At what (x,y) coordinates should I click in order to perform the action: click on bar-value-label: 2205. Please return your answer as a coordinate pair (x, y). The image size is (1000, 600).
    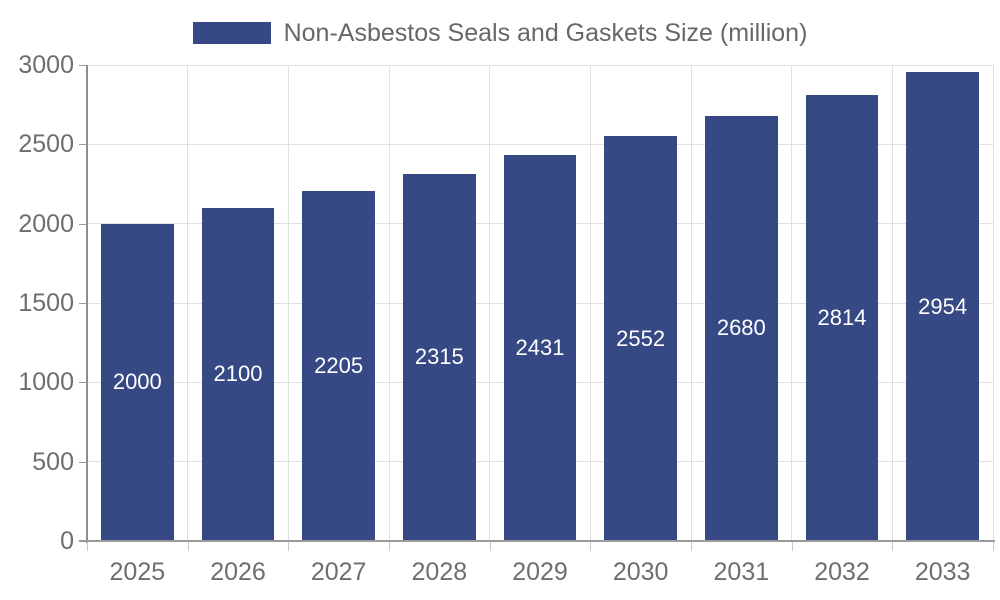
    Looking at the image, I should click on (339, 366).